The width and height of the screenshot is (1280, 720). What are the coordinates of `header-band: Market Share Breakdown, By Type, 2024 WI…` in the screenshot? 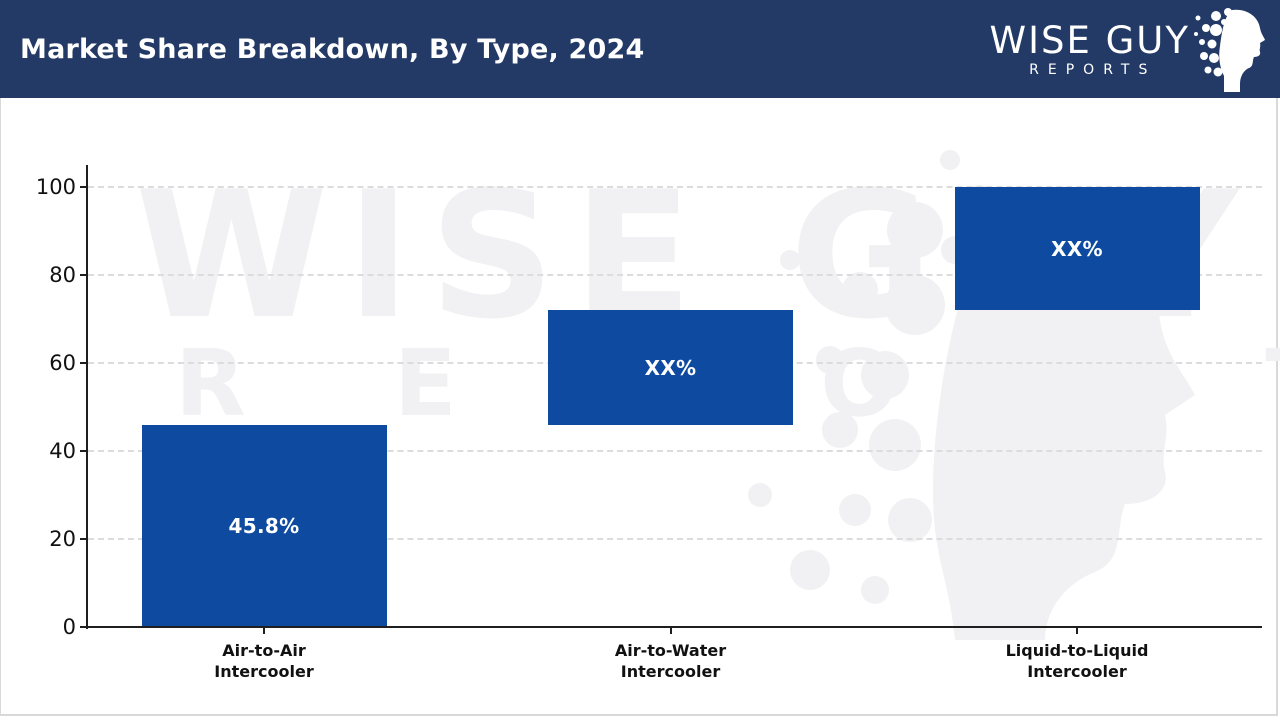 It's located at (640, 49).